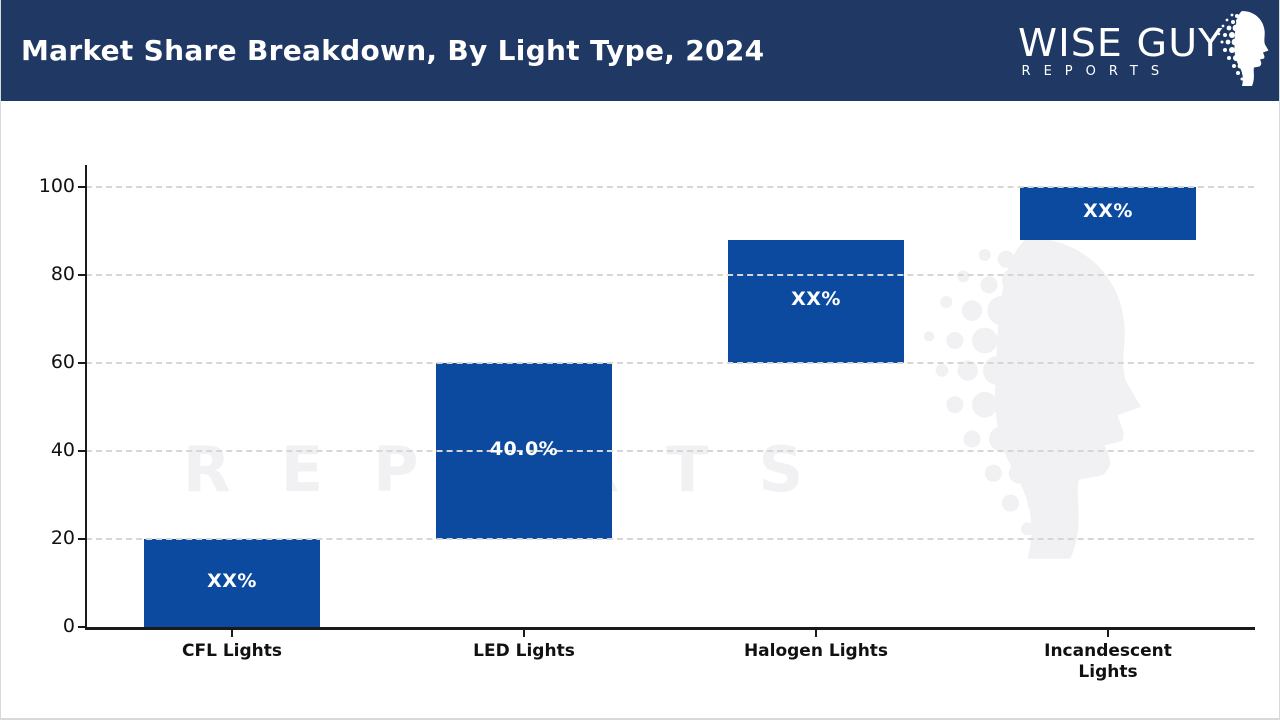 This screenshot has height=720, width=1280. I want to click on x-axis, so click(670, 628).